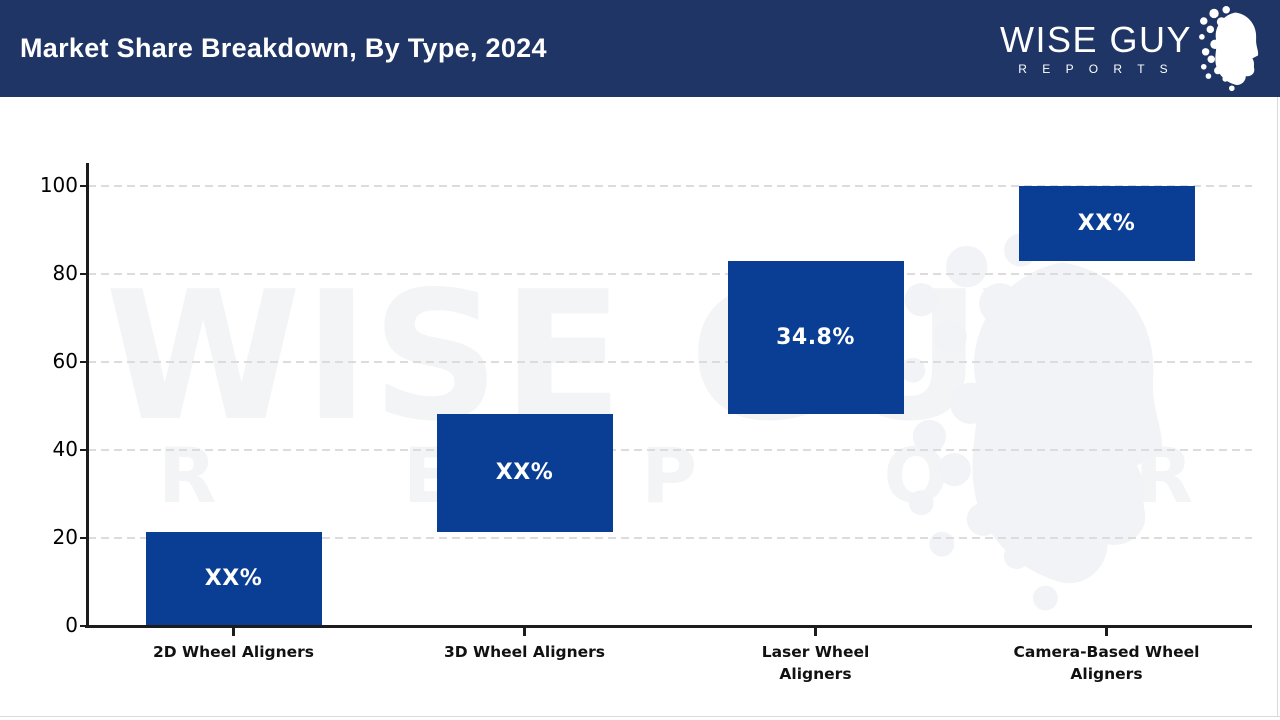 This screenshot has width=1280, height=720. What do you see at coordinates (668, 626) in the screenshot?
I see `x-axis-line` at bounding box center [668, 626].